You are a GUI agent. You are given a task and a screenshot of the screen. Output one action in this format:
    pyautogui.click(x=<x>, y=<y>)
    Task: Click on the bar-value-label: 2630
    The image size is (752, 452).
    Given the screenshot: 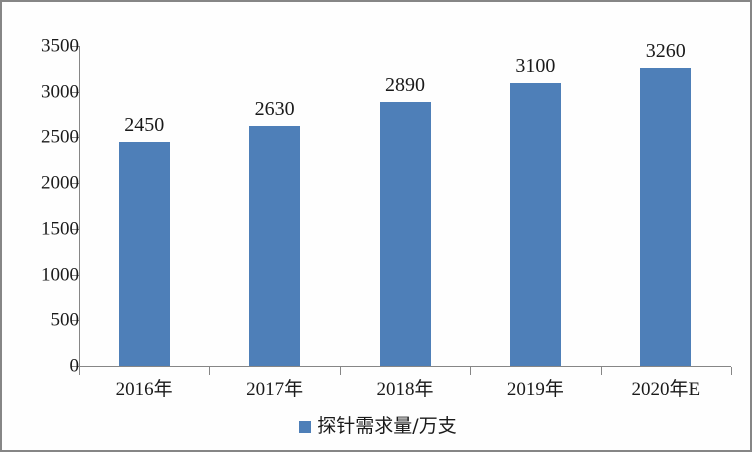 What is the action you would take?
    pyautogui.click(x=274, y=108)
    